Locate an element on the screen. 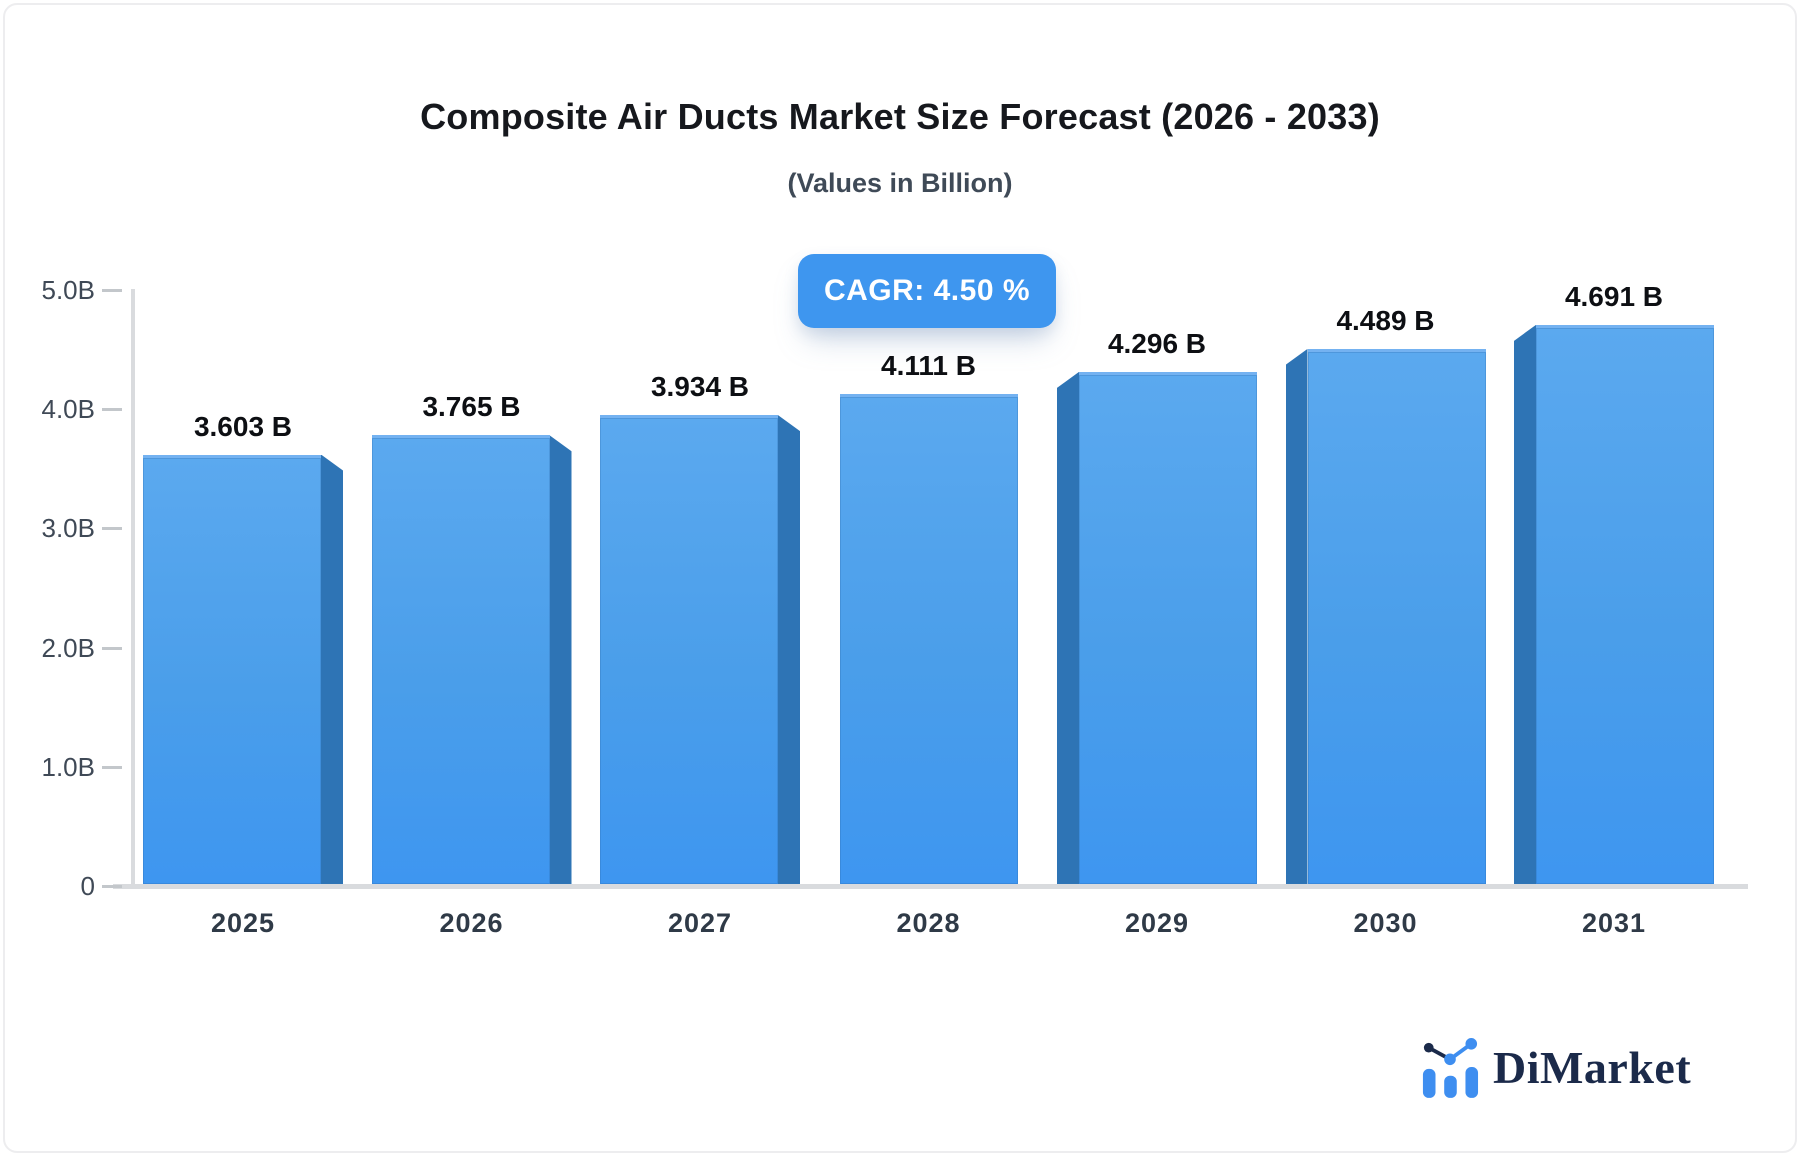  brand-logo-text: DiMarket is located at coordinates (1592, 1067).